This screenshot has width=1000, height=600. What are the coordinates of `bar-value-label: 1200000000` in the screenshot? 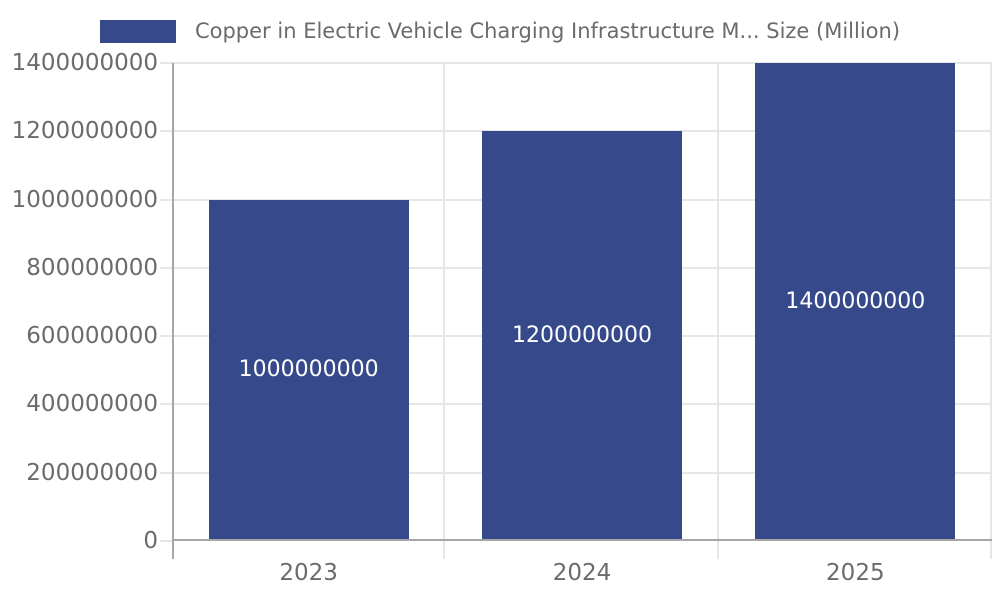 It's located at (582, 336).